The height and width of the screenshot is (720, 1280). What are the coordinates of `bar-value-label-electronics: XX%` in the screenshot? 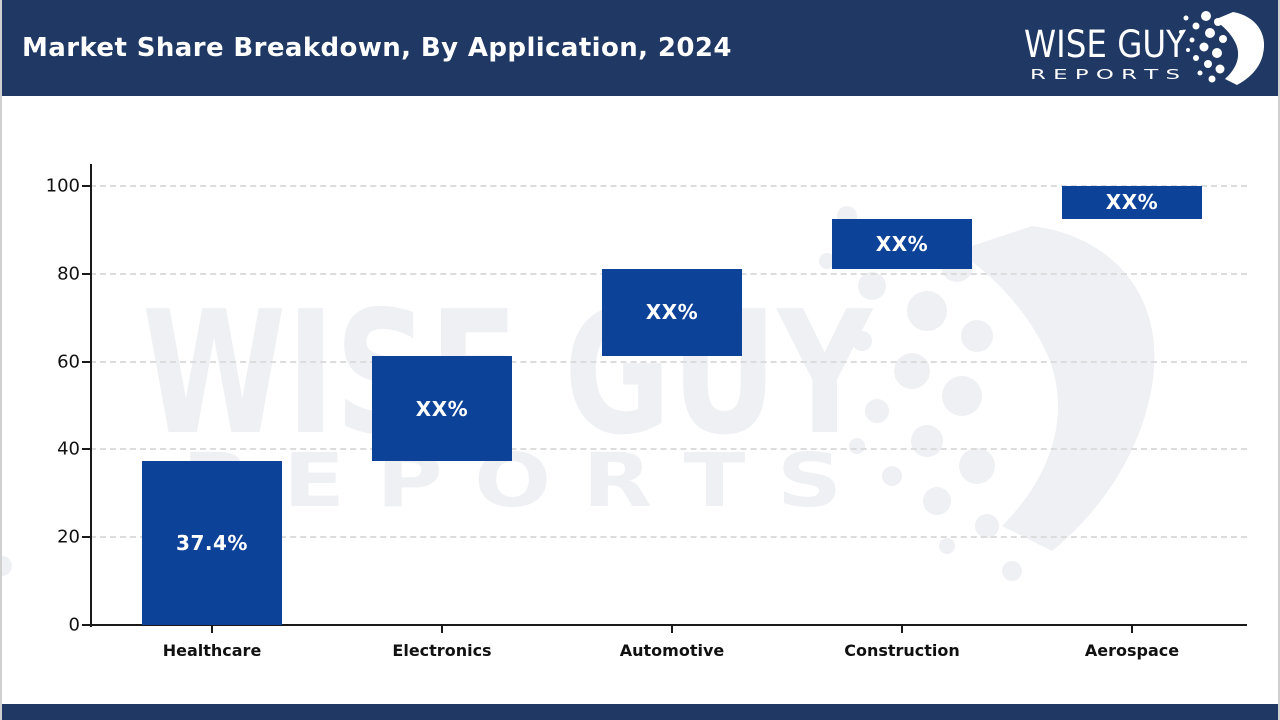 It's located at (442, 408).